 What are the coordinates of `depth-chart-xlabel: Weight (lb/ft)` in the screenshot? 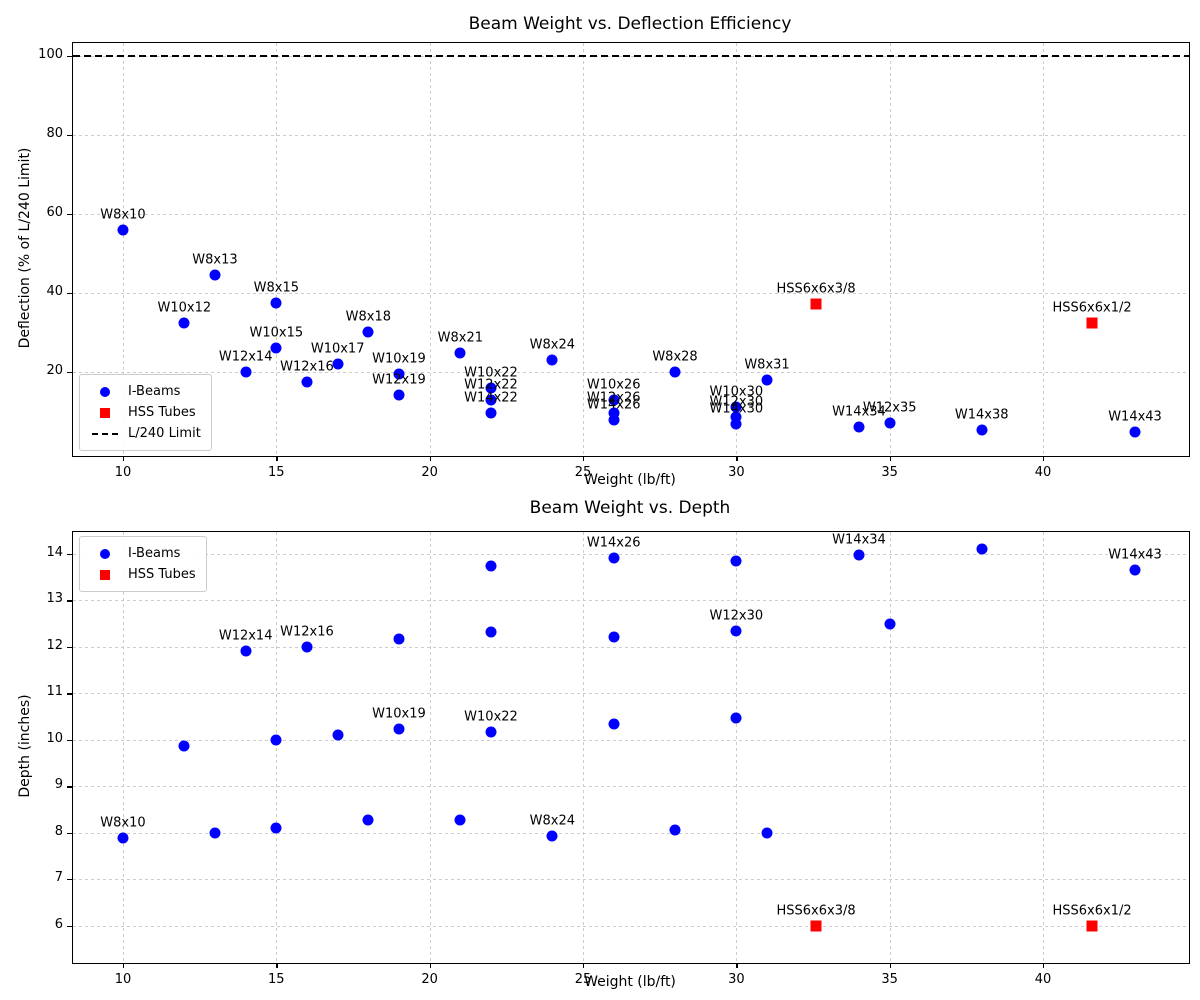 It's located at (630, 982).